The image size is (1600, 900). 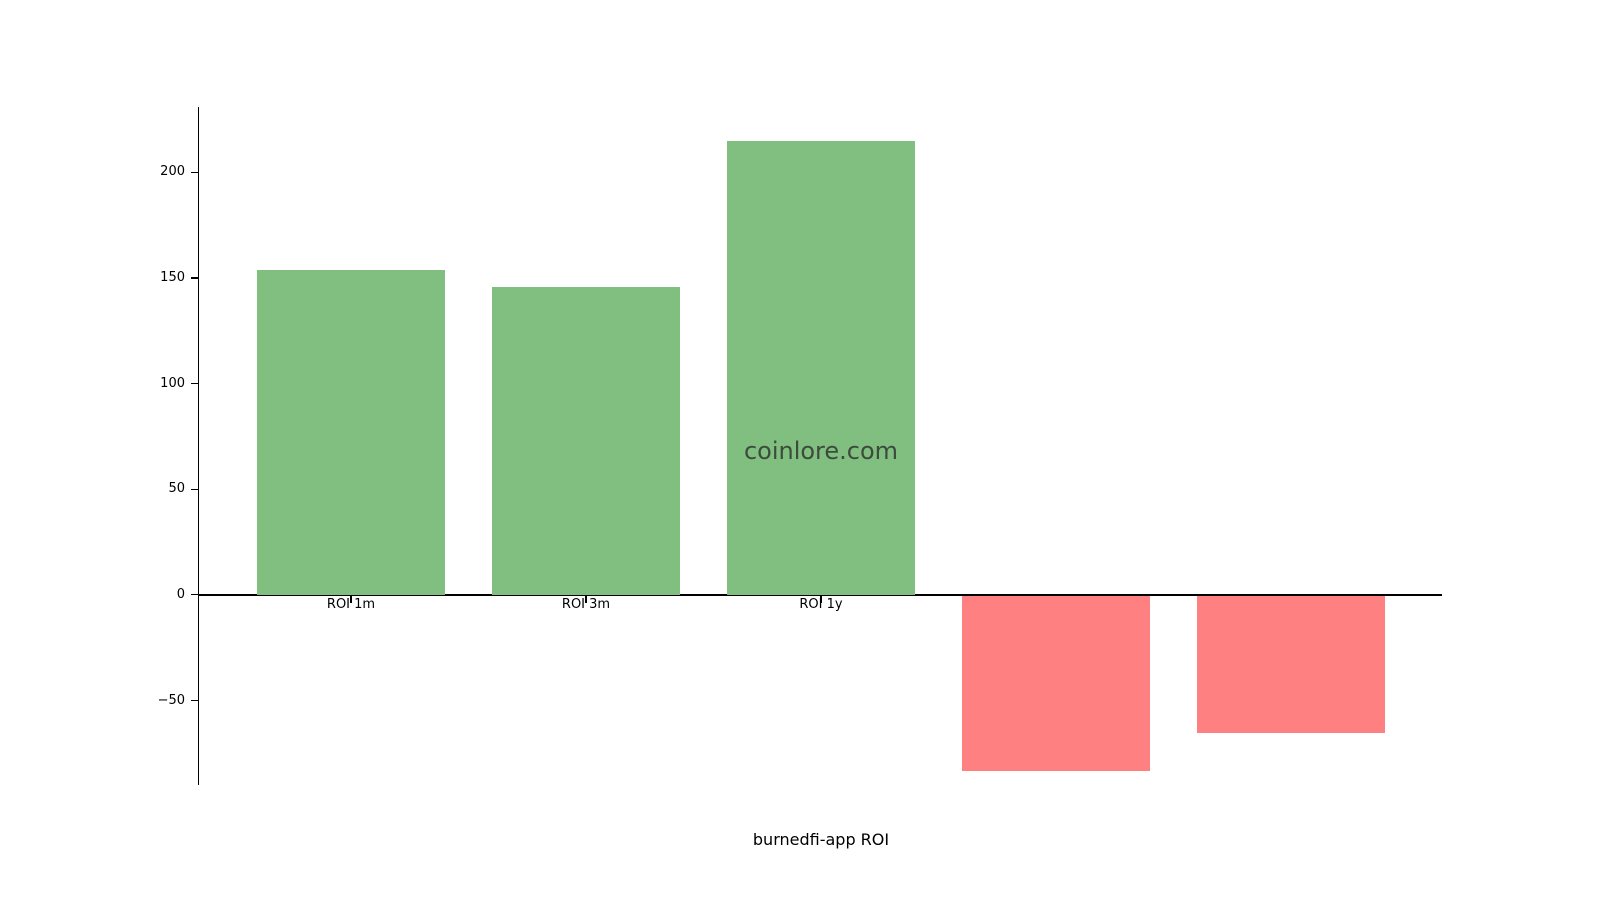 I want to click on y-tick-label: 150, so click(x=172, y=278).